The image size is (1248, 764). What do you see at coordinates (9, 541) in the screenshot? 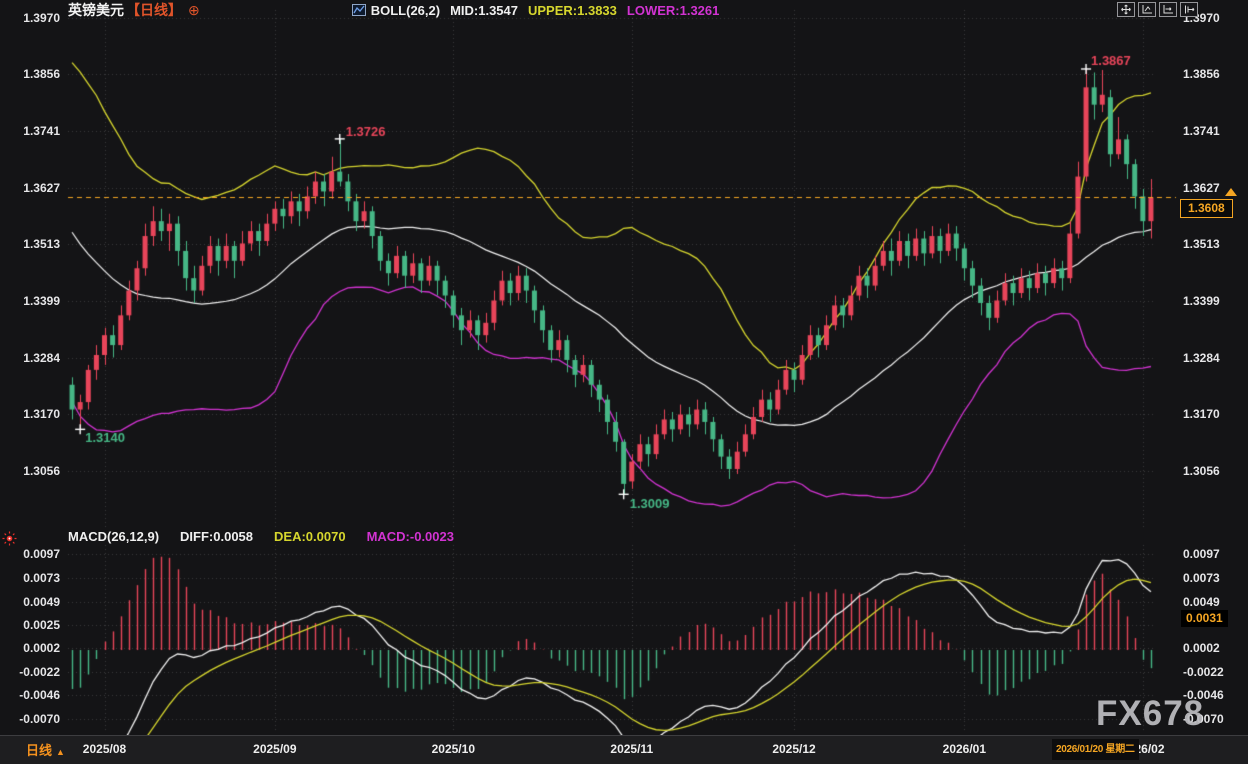
I see `alarm-icon` at bounding box center [9, 541].